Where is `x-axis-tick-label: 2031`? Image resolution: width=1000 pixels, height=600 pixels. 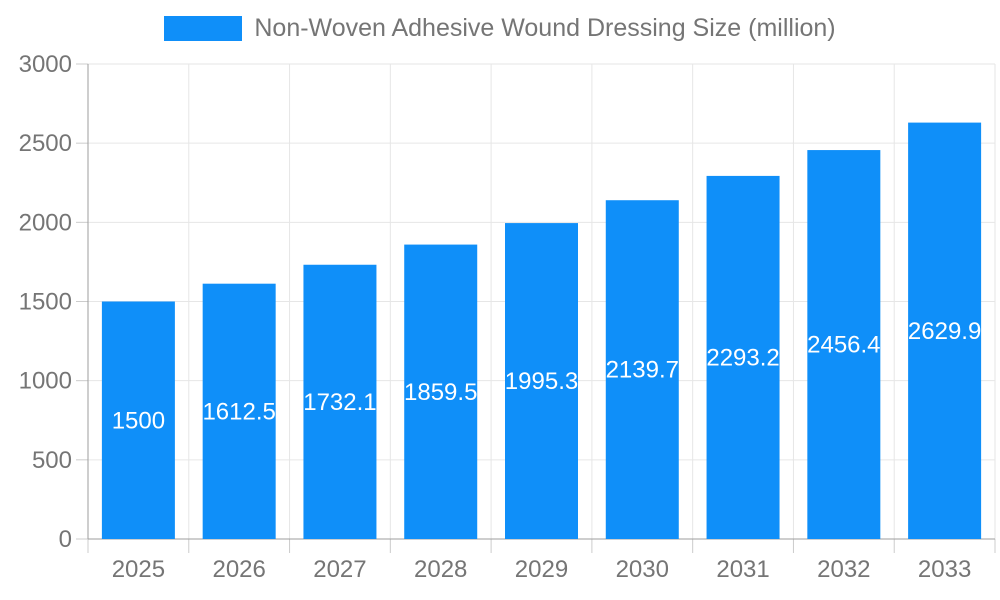
x-axis-tick-label: 2031 is located at coordinates (742, 569).